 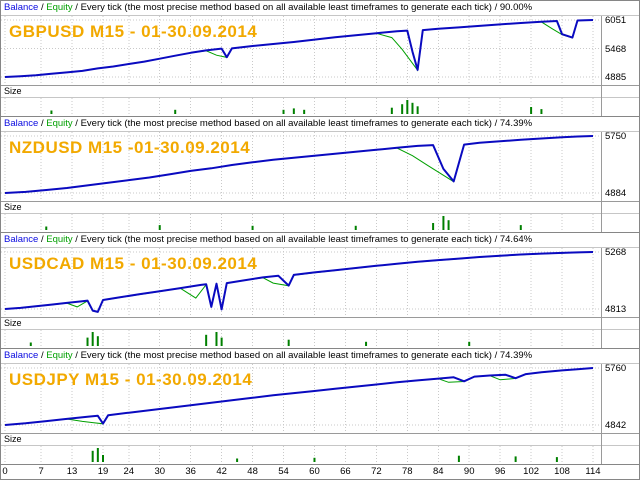 I want to click on x-axis-tick-label: 19, so click(x=103, y=471).